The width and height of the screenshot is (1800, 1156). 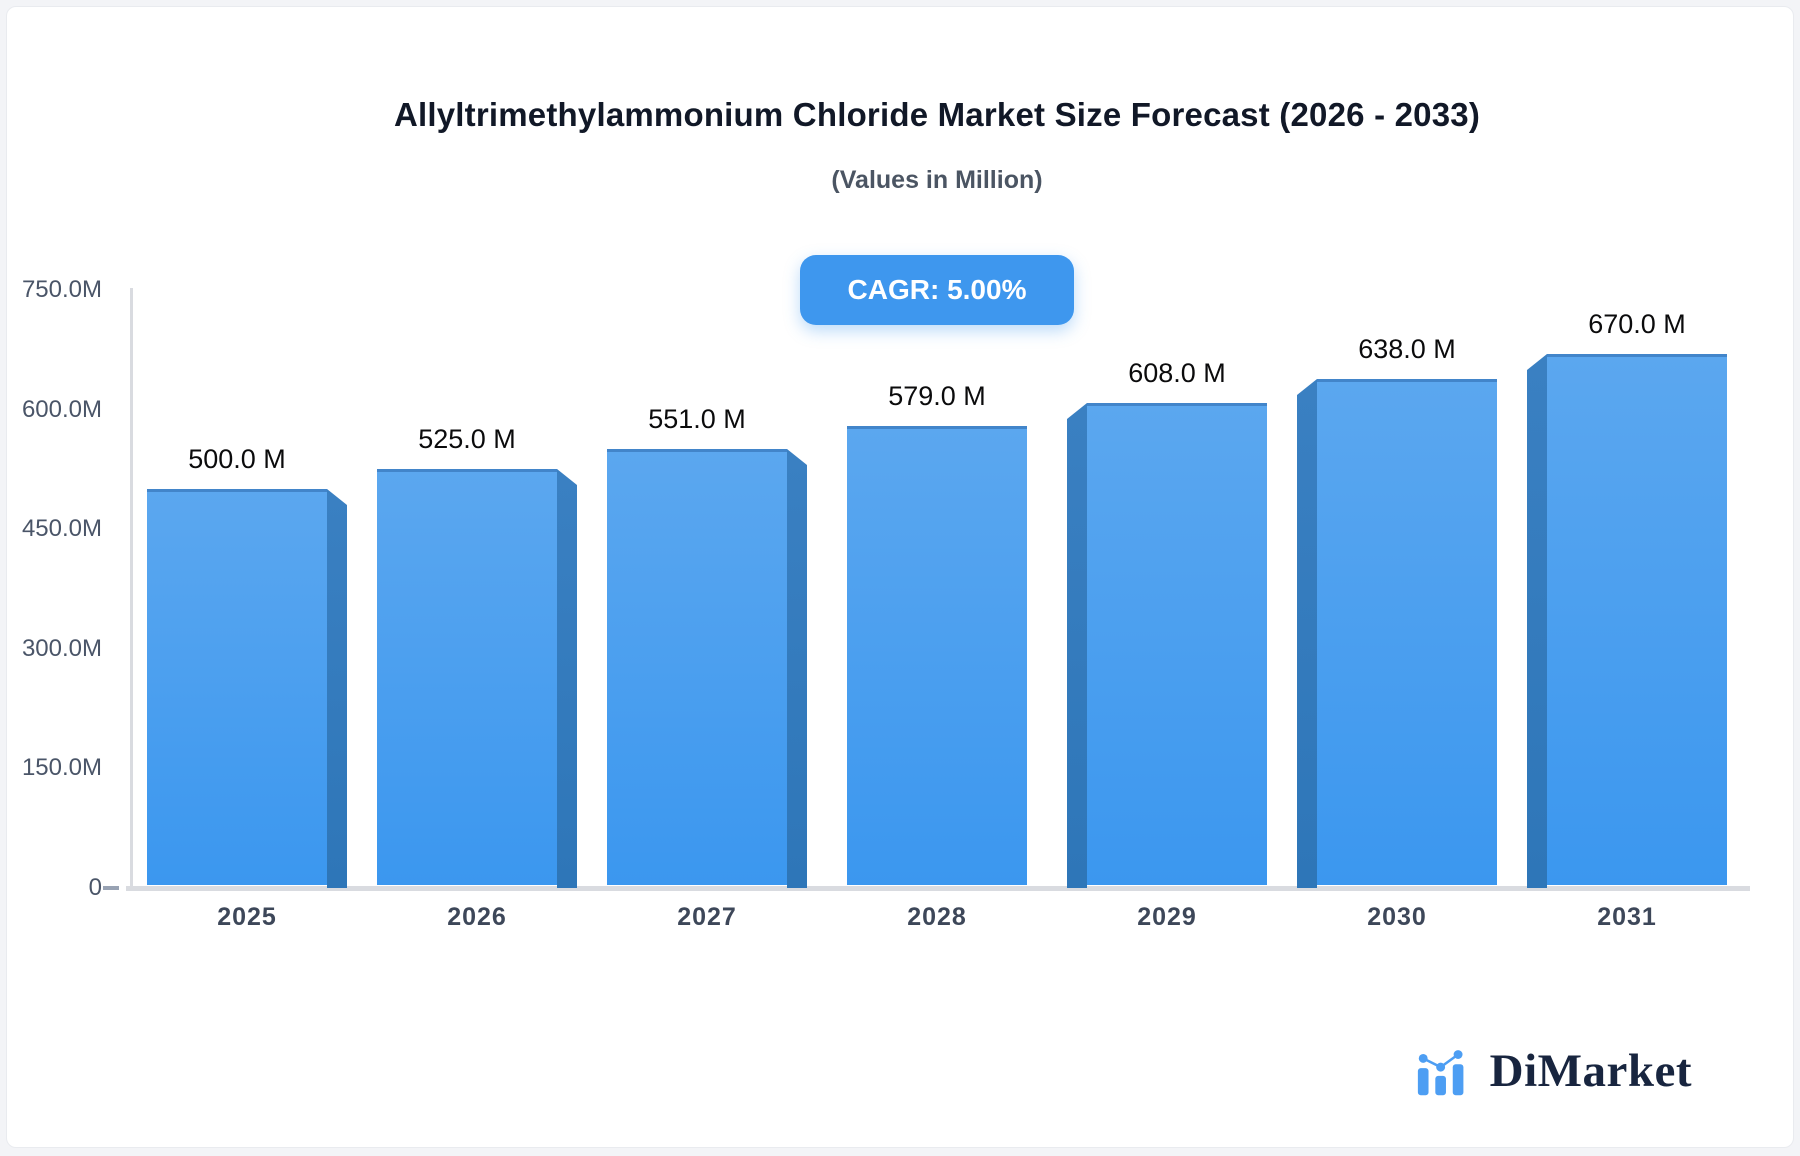 I want to click on y-axis-label: 750.0M, so click(x=61, y=289).